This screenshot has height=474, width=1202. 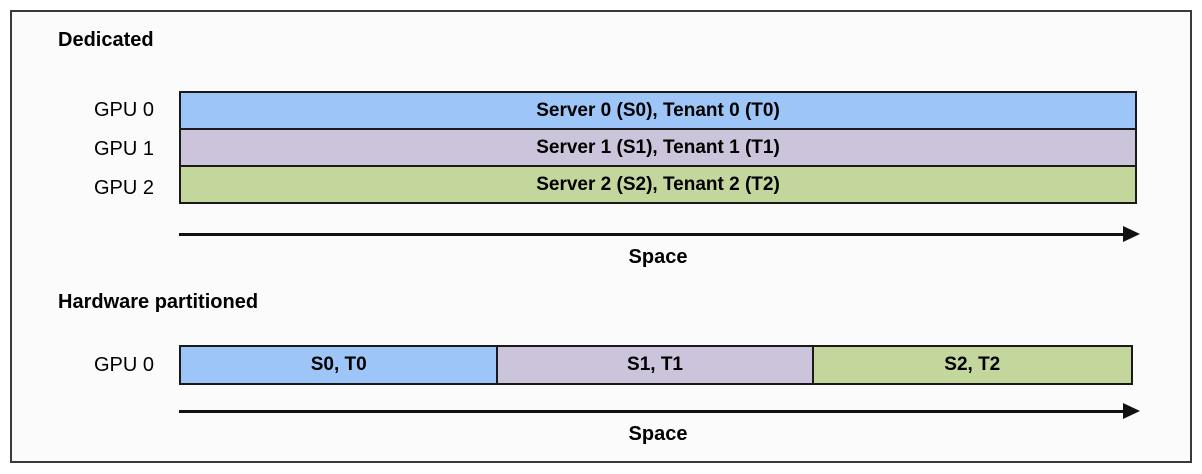 I want to click on partitioned-segment-s0t0: S0, T0, so click(x=339, y=365).